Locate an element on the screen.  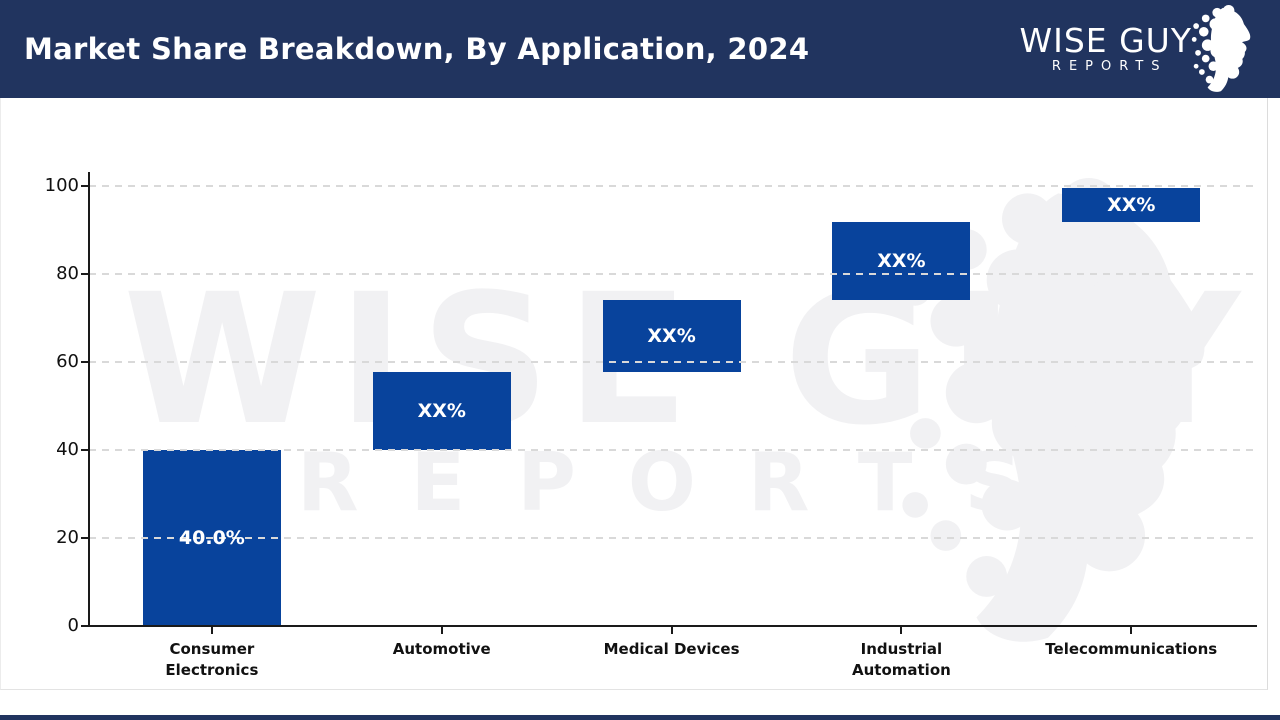
bar-medical-devices is located at coordinates (671, 336).